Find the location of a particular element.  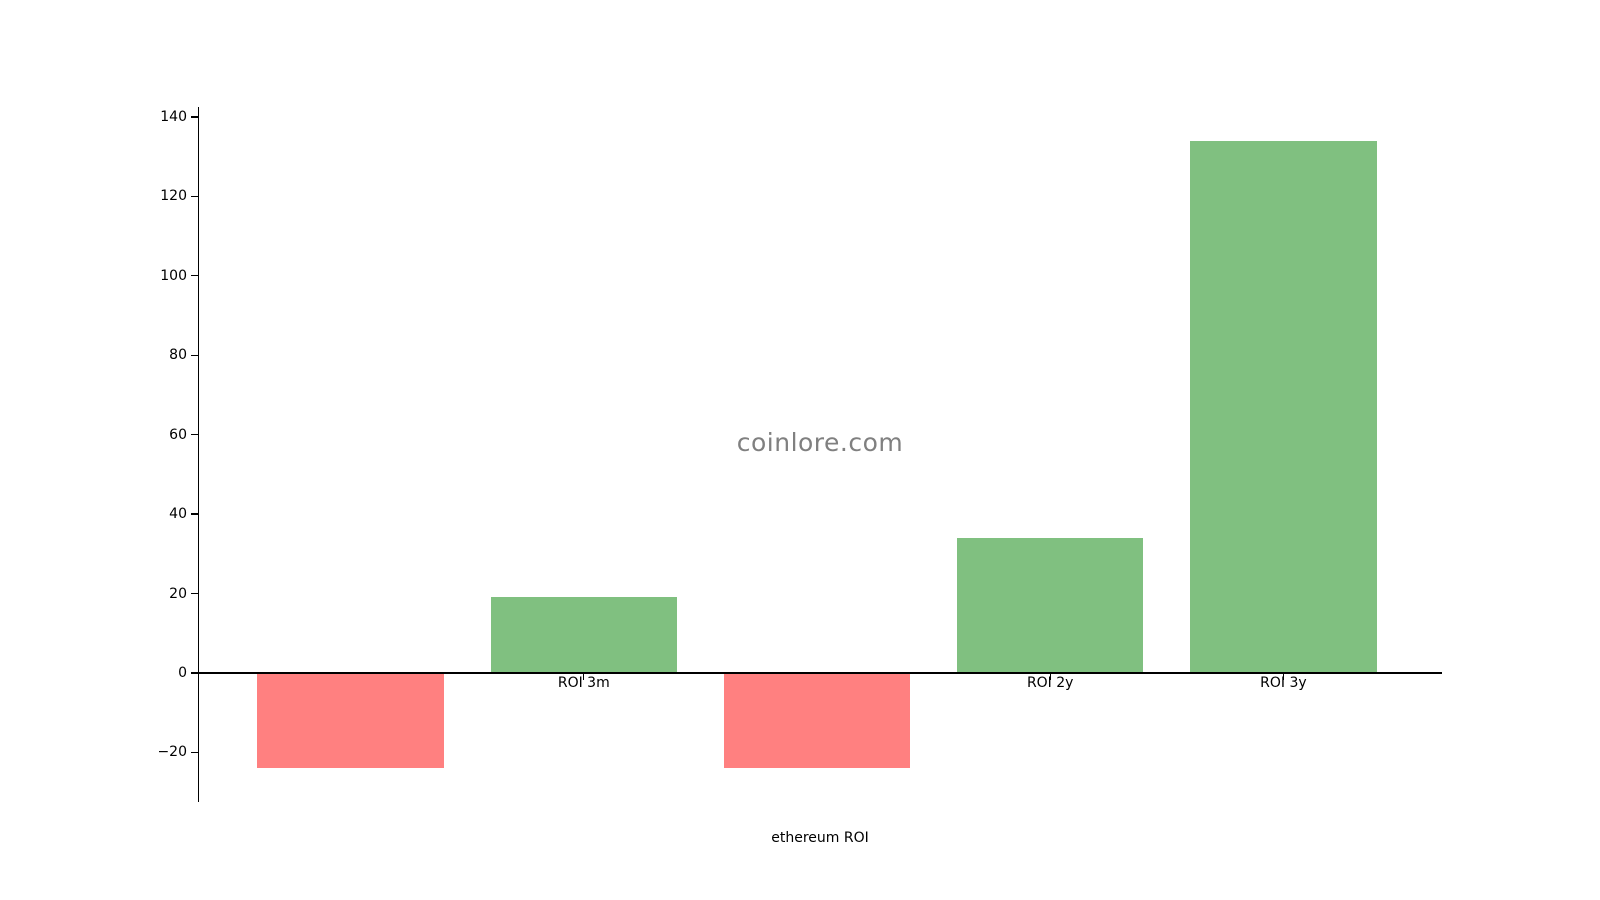

y-tick-label: 40 is located at coordinates (178, 514).